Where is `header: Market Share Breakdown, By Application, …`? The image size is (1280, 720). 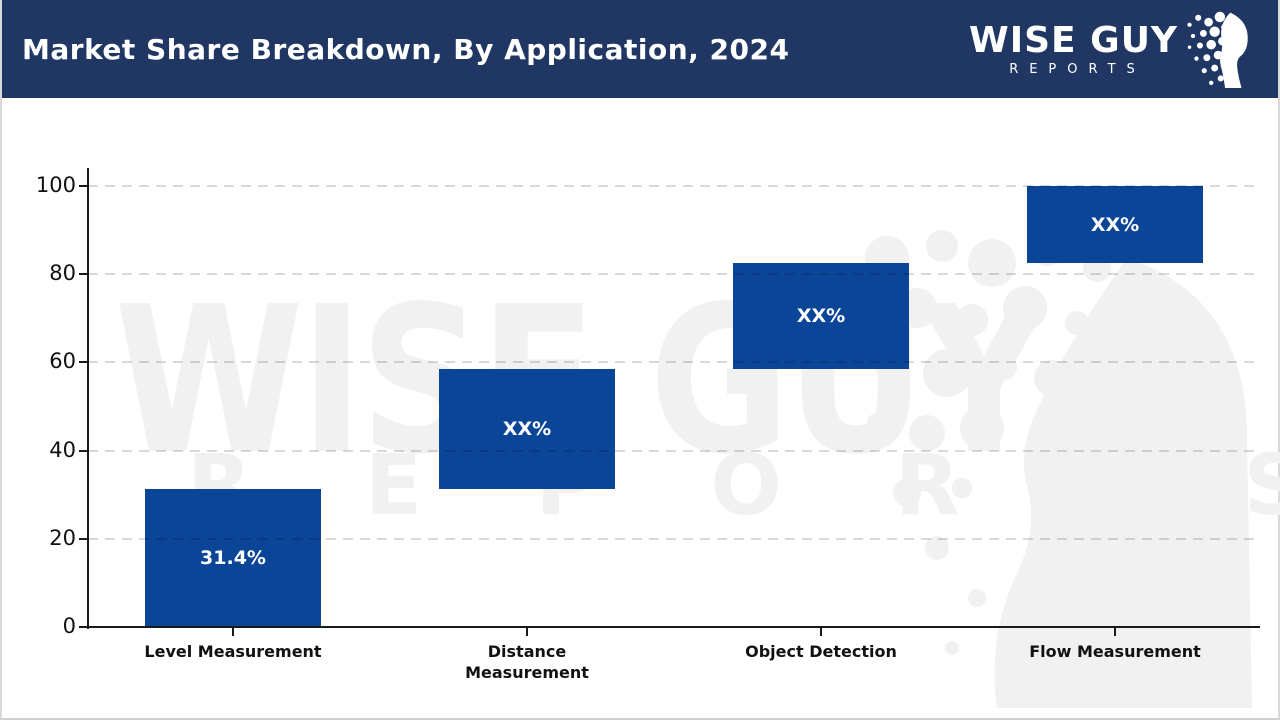 header: Market Share Breakdown, By Application, … is located at coordinates (640, 49).